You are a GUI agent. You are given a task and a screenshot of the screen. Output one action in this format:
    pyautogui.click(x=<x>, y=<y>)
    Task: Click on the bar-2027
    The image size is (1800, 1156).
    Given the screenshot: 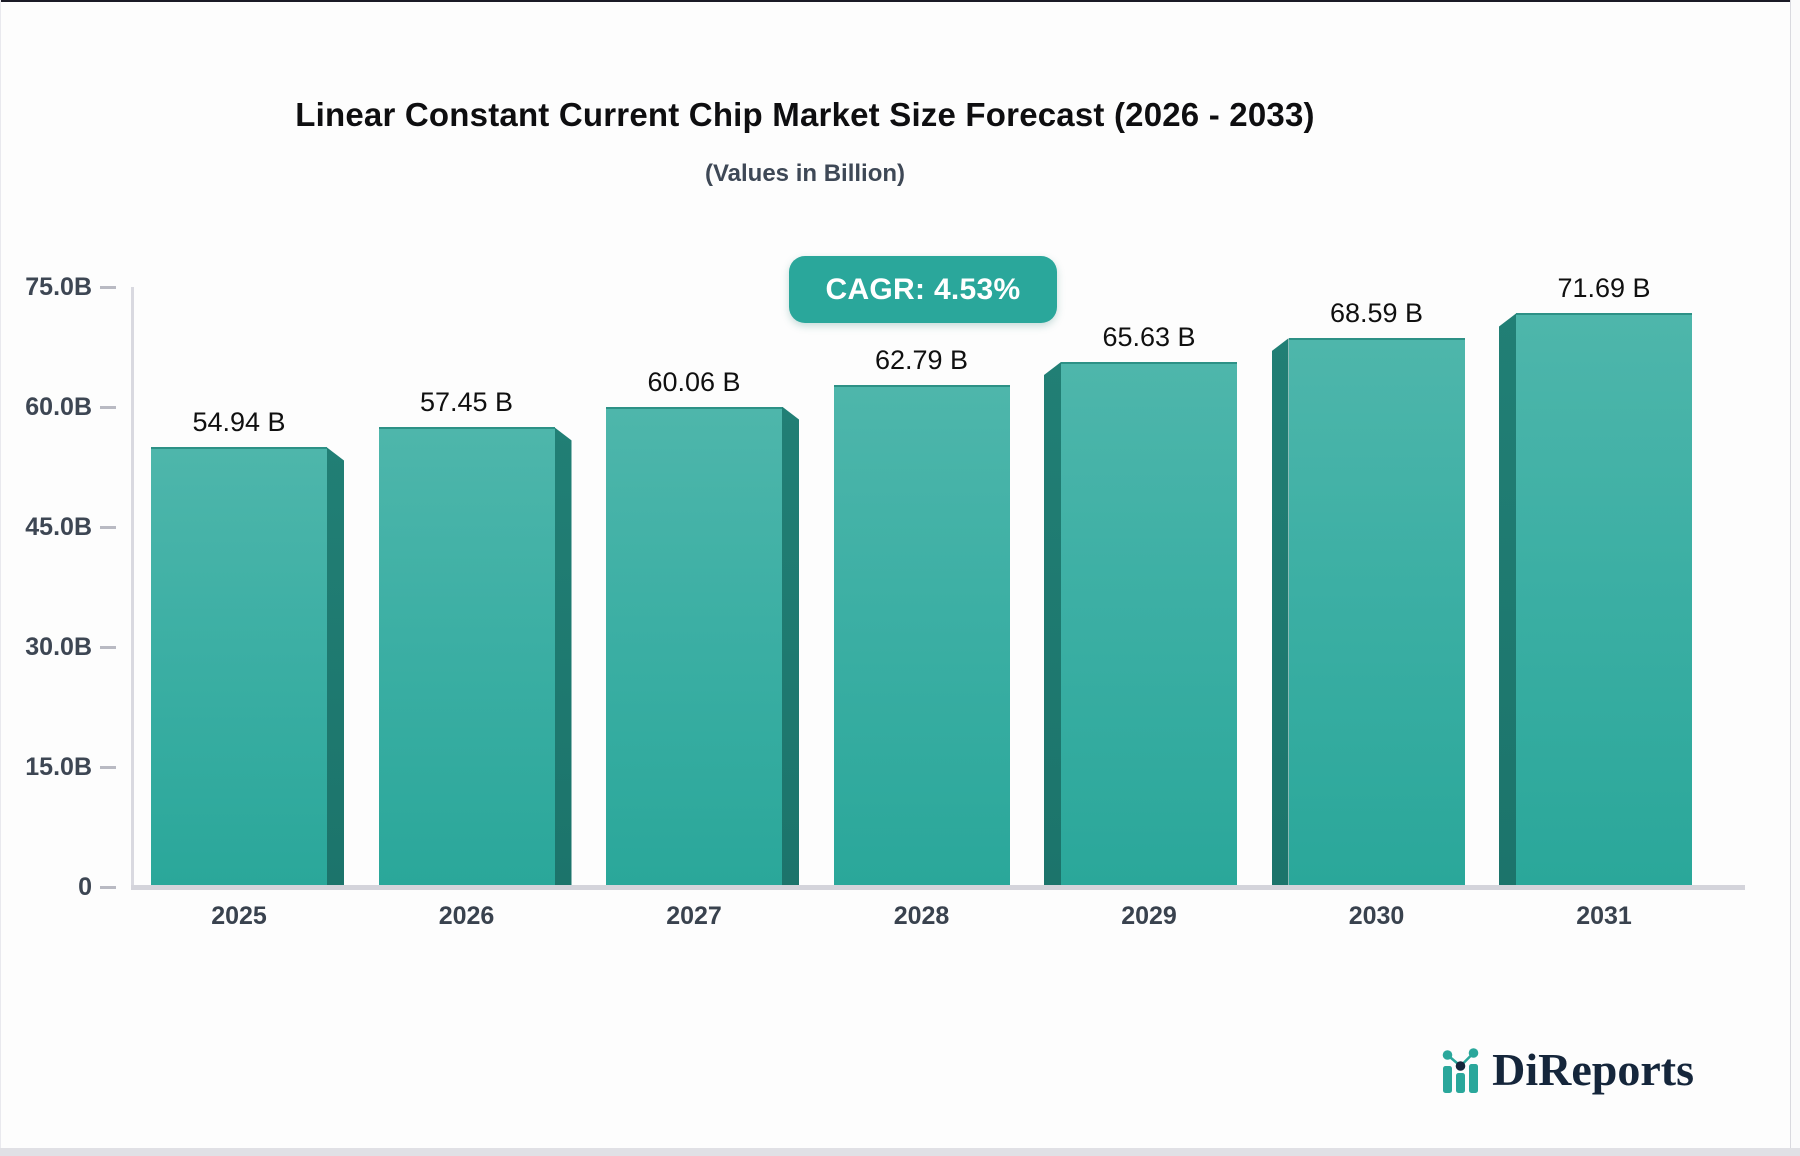 What is the action you would take?
    pyautogui.click(x=694, y=646)
    